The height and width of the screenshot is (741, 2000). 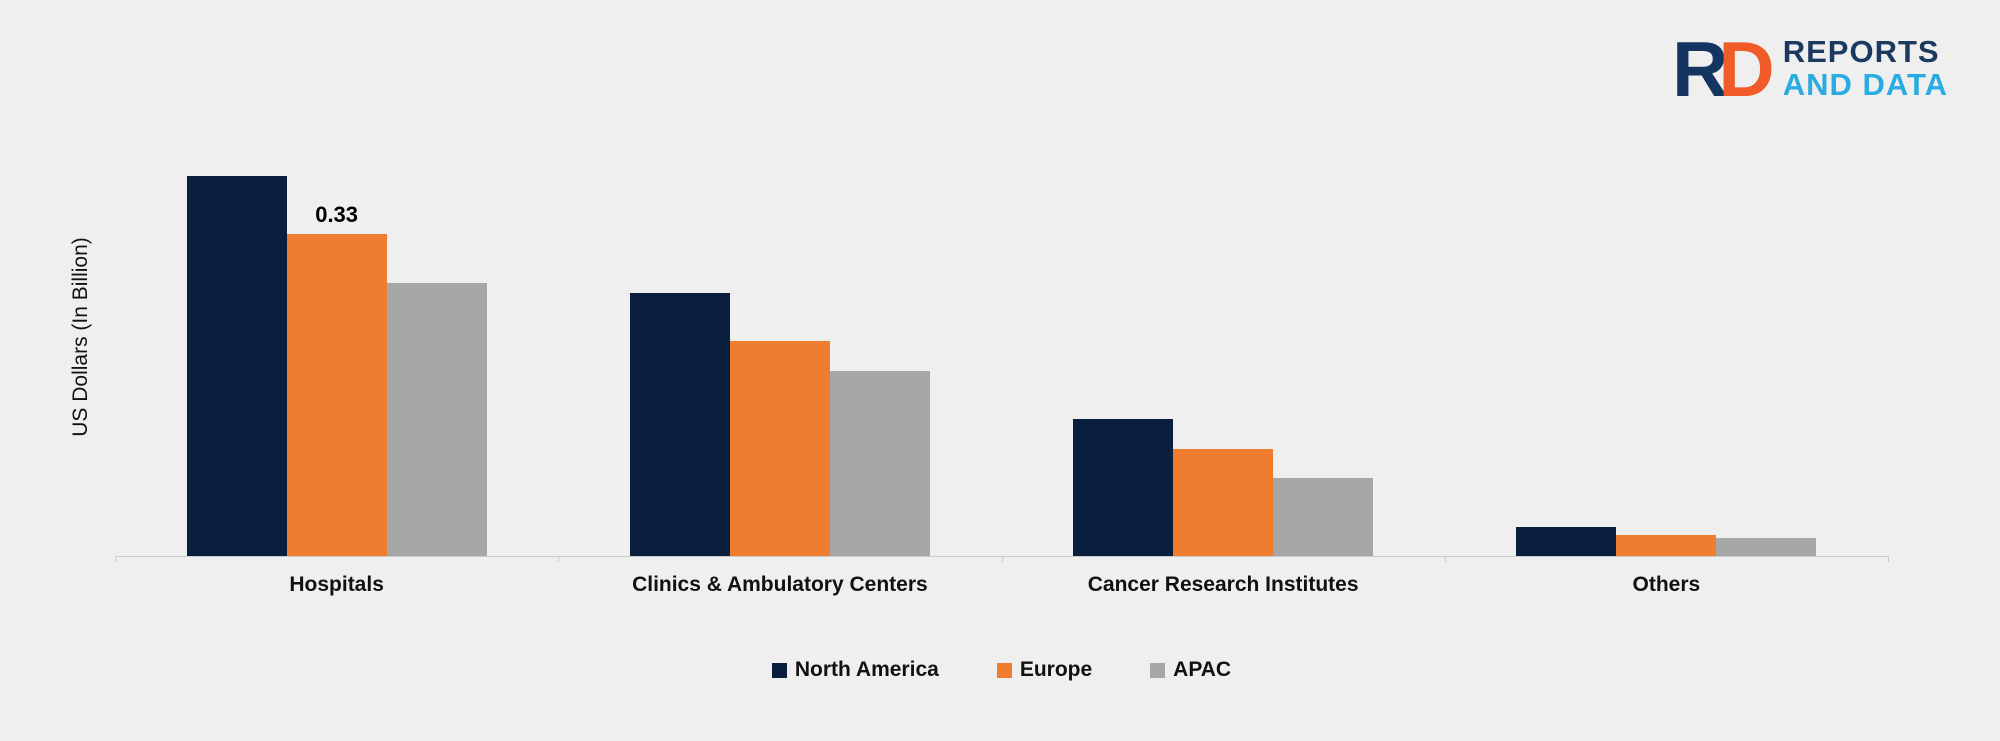 What do you see at coordinates (337, 214) in the screenshot?
I see `data-label-europe-hospitals: 0.33` at bounding box center [337, 214].